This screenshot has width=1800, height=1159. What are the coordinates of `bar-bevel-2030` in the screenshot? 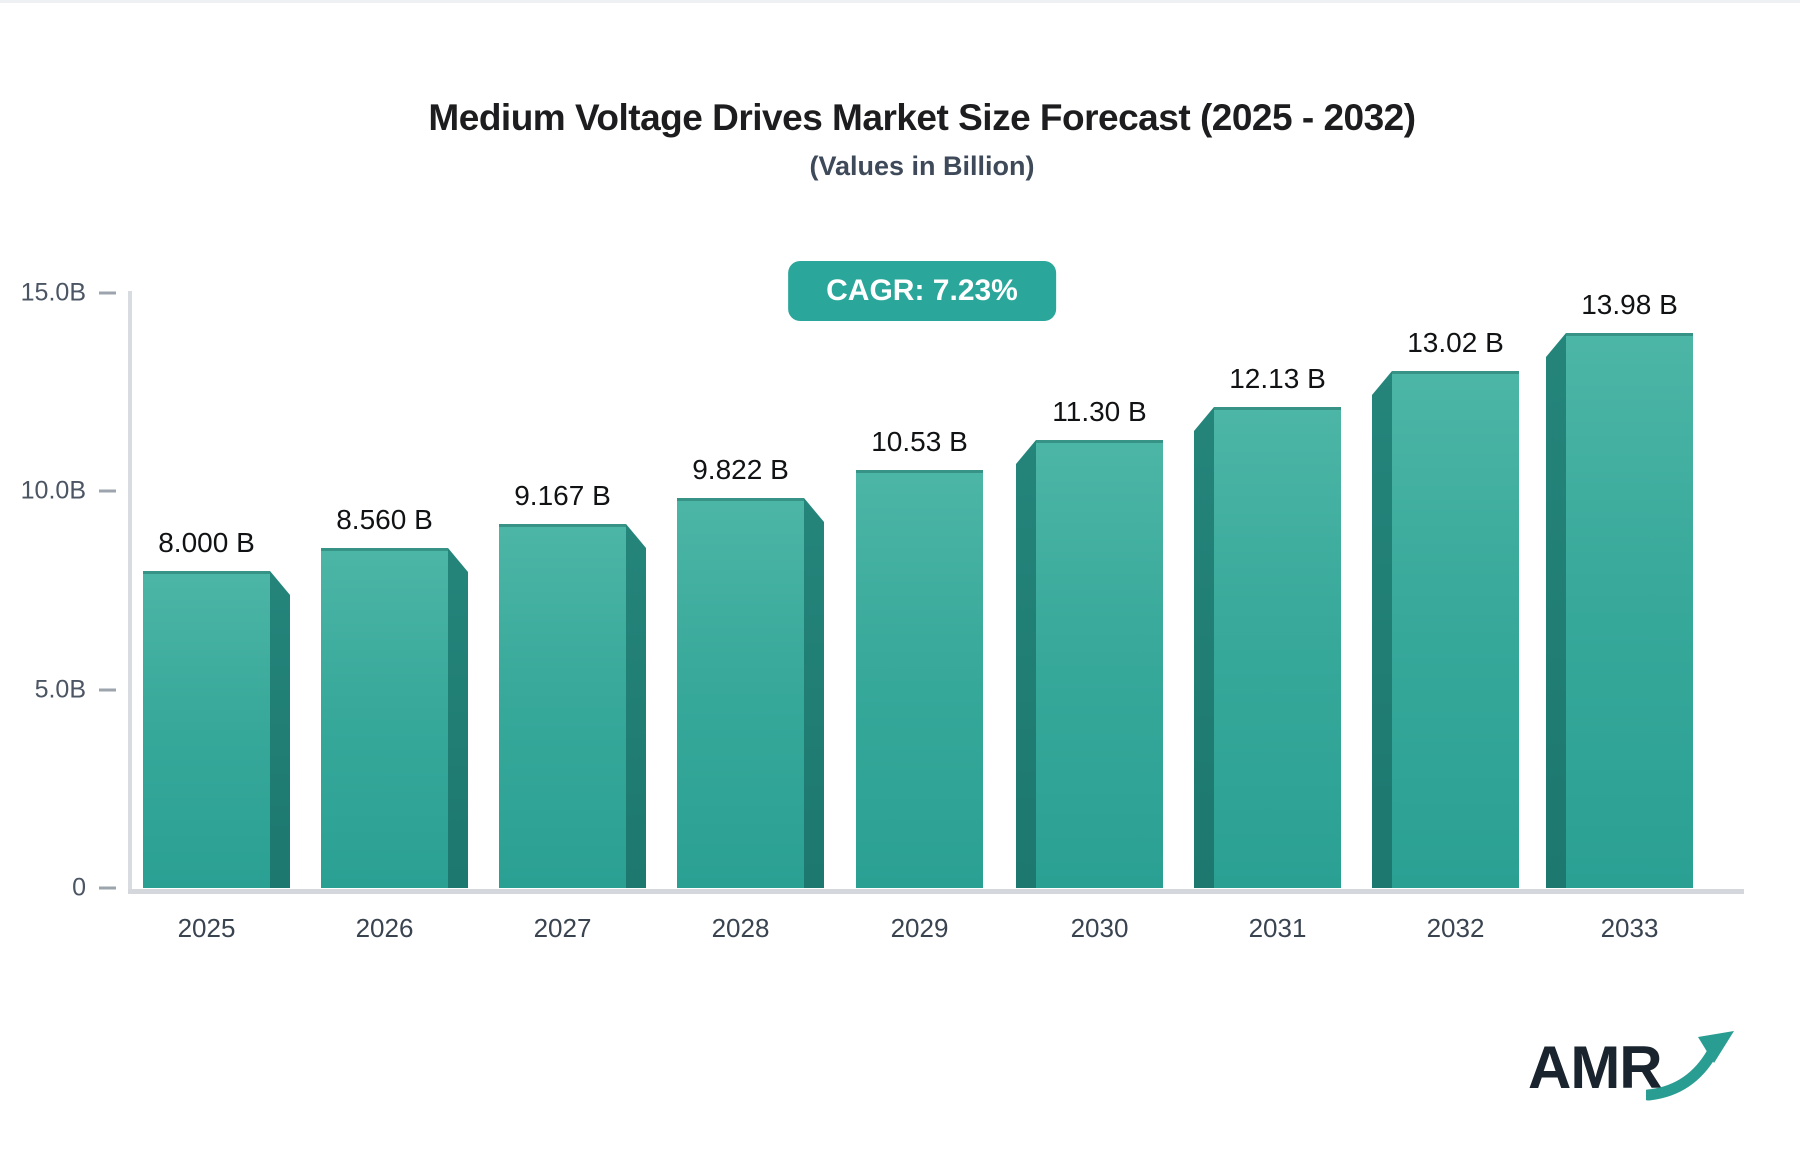 It's located at (1026, 664).